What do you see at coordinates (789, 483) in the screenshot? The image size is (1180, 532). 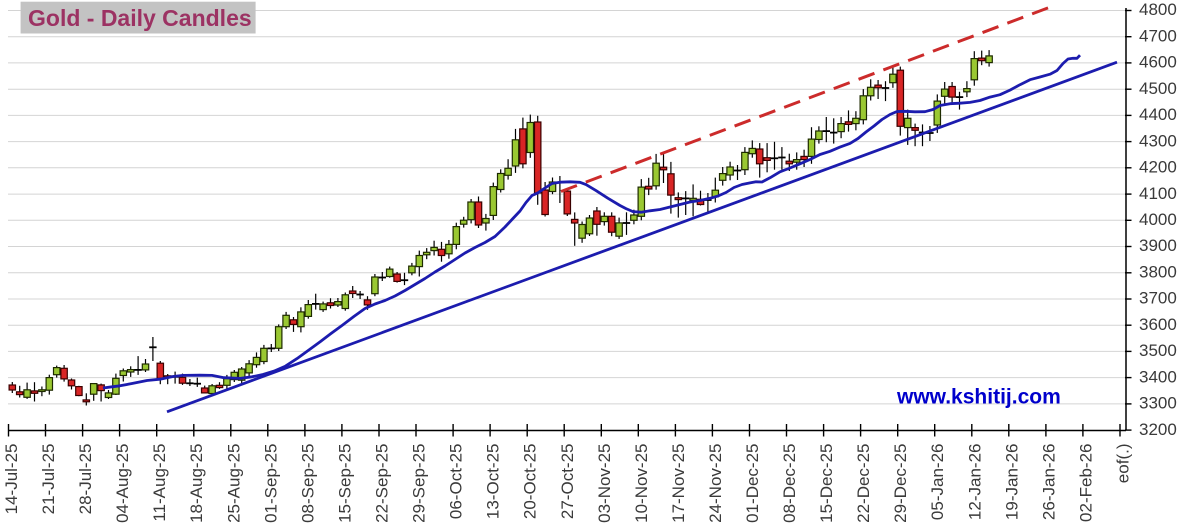 I see `svg-text: 08-Dec-25` at bounding box center [789, 483].